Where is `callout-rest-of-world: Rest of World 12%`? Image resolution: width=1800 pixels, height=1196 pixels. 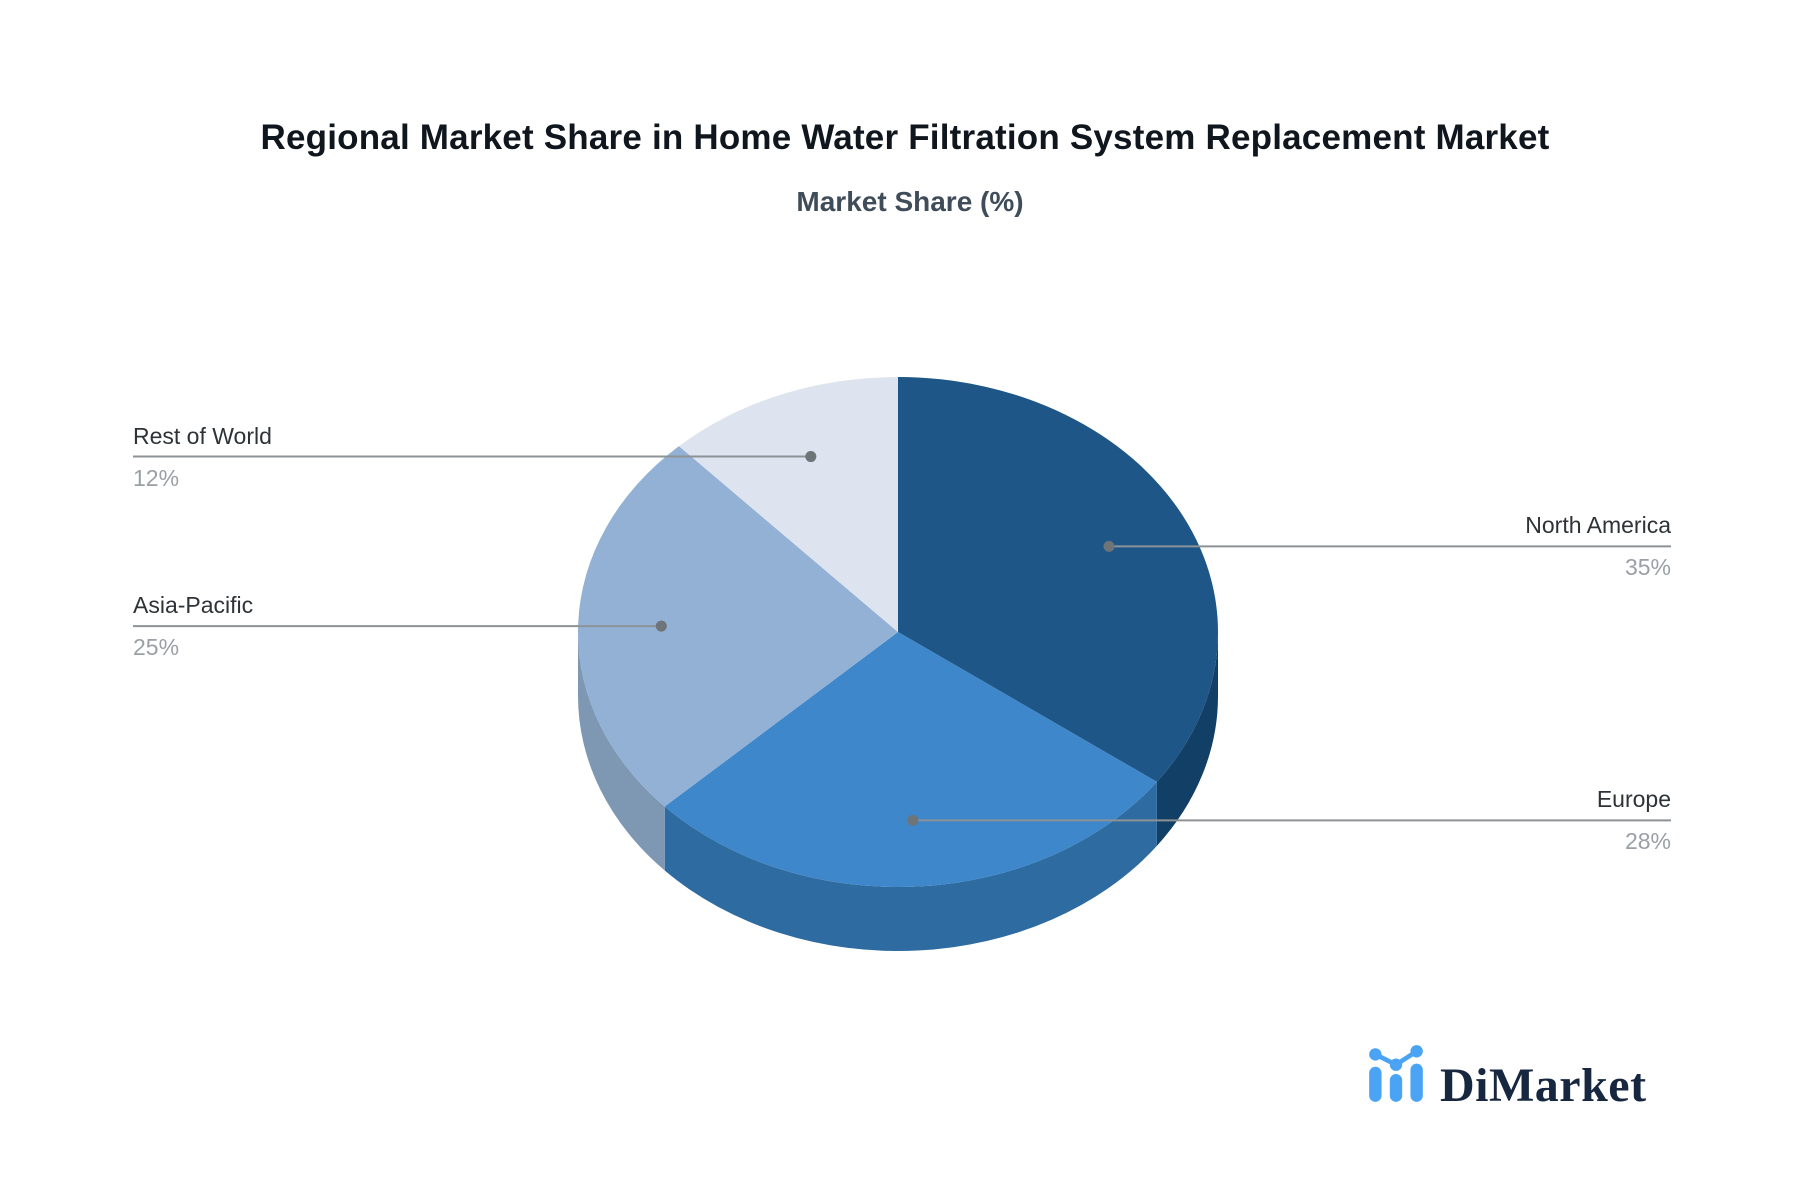 callout-rest-of-world: Rest of World 12% is located at coordinates (202, 456).